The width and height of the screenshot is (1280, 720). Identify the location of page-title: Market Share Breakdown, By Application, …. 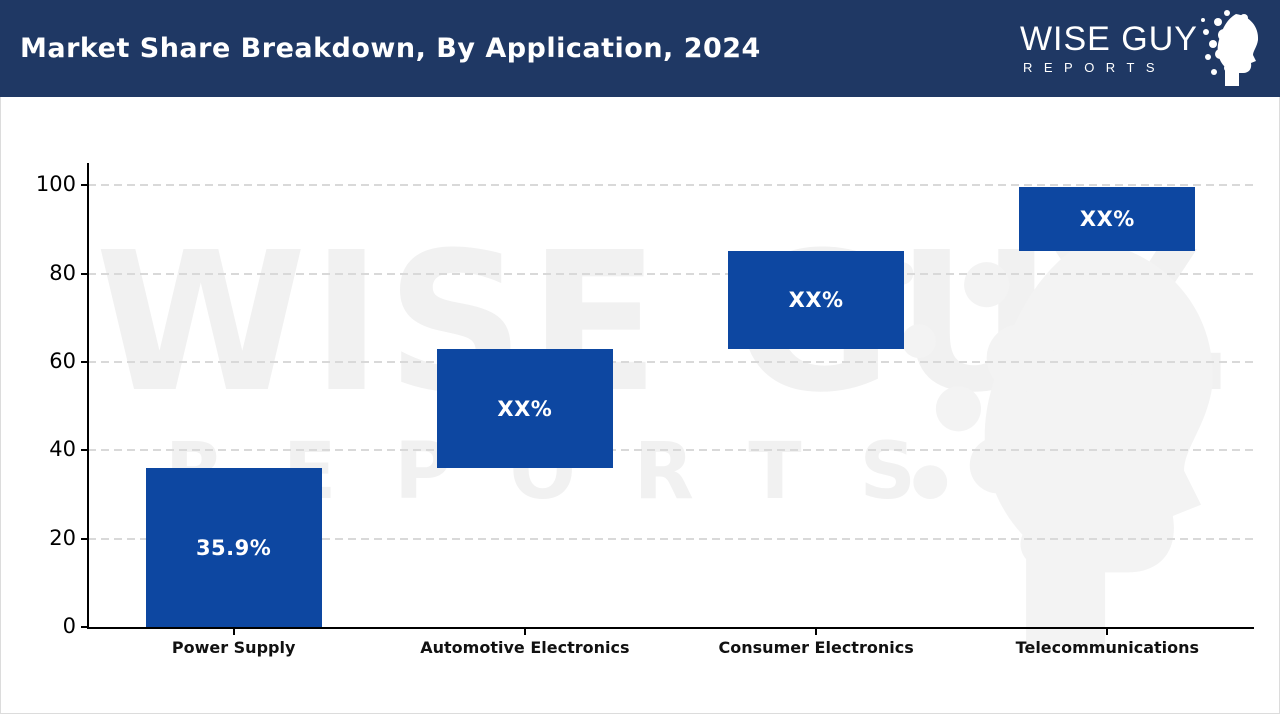
(390, 48).